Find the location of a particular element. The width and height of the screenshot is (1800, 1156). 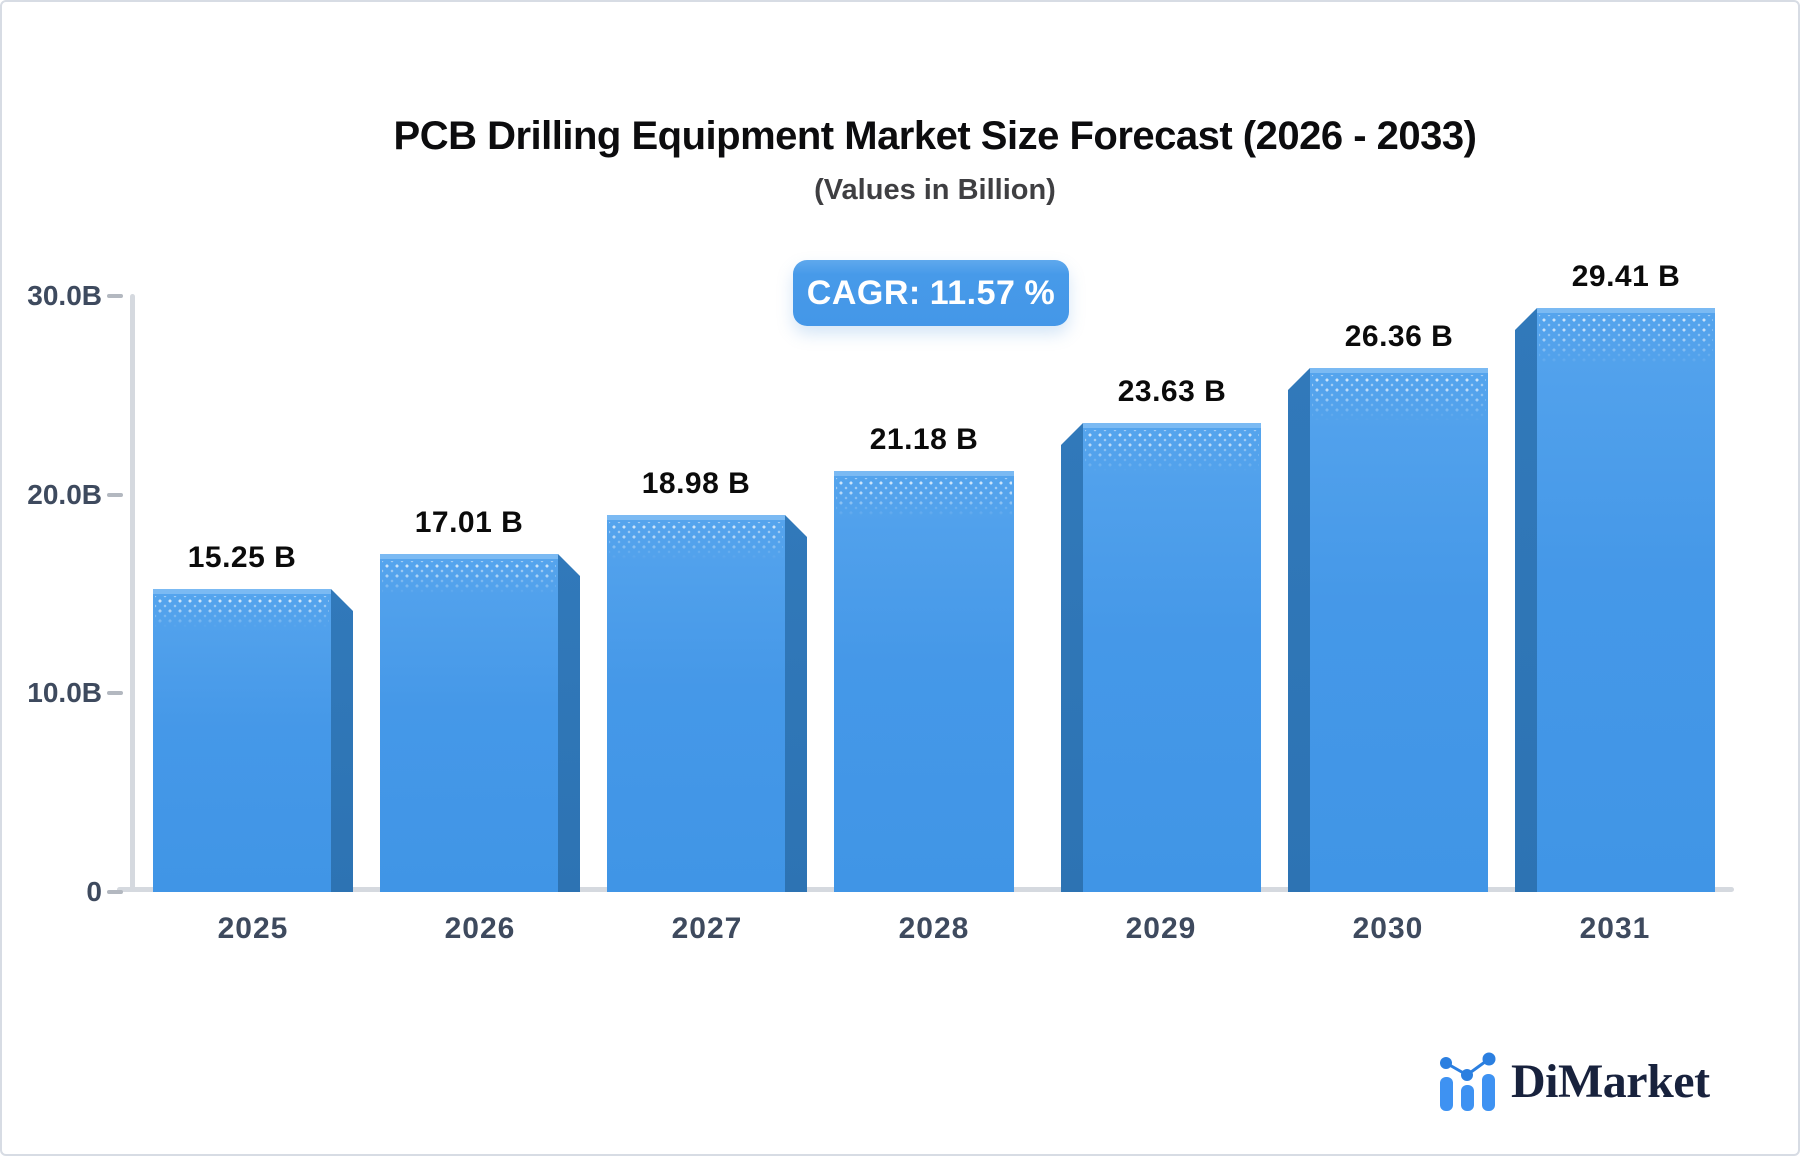

bar-2030 is located at coordinates (1399, 630).